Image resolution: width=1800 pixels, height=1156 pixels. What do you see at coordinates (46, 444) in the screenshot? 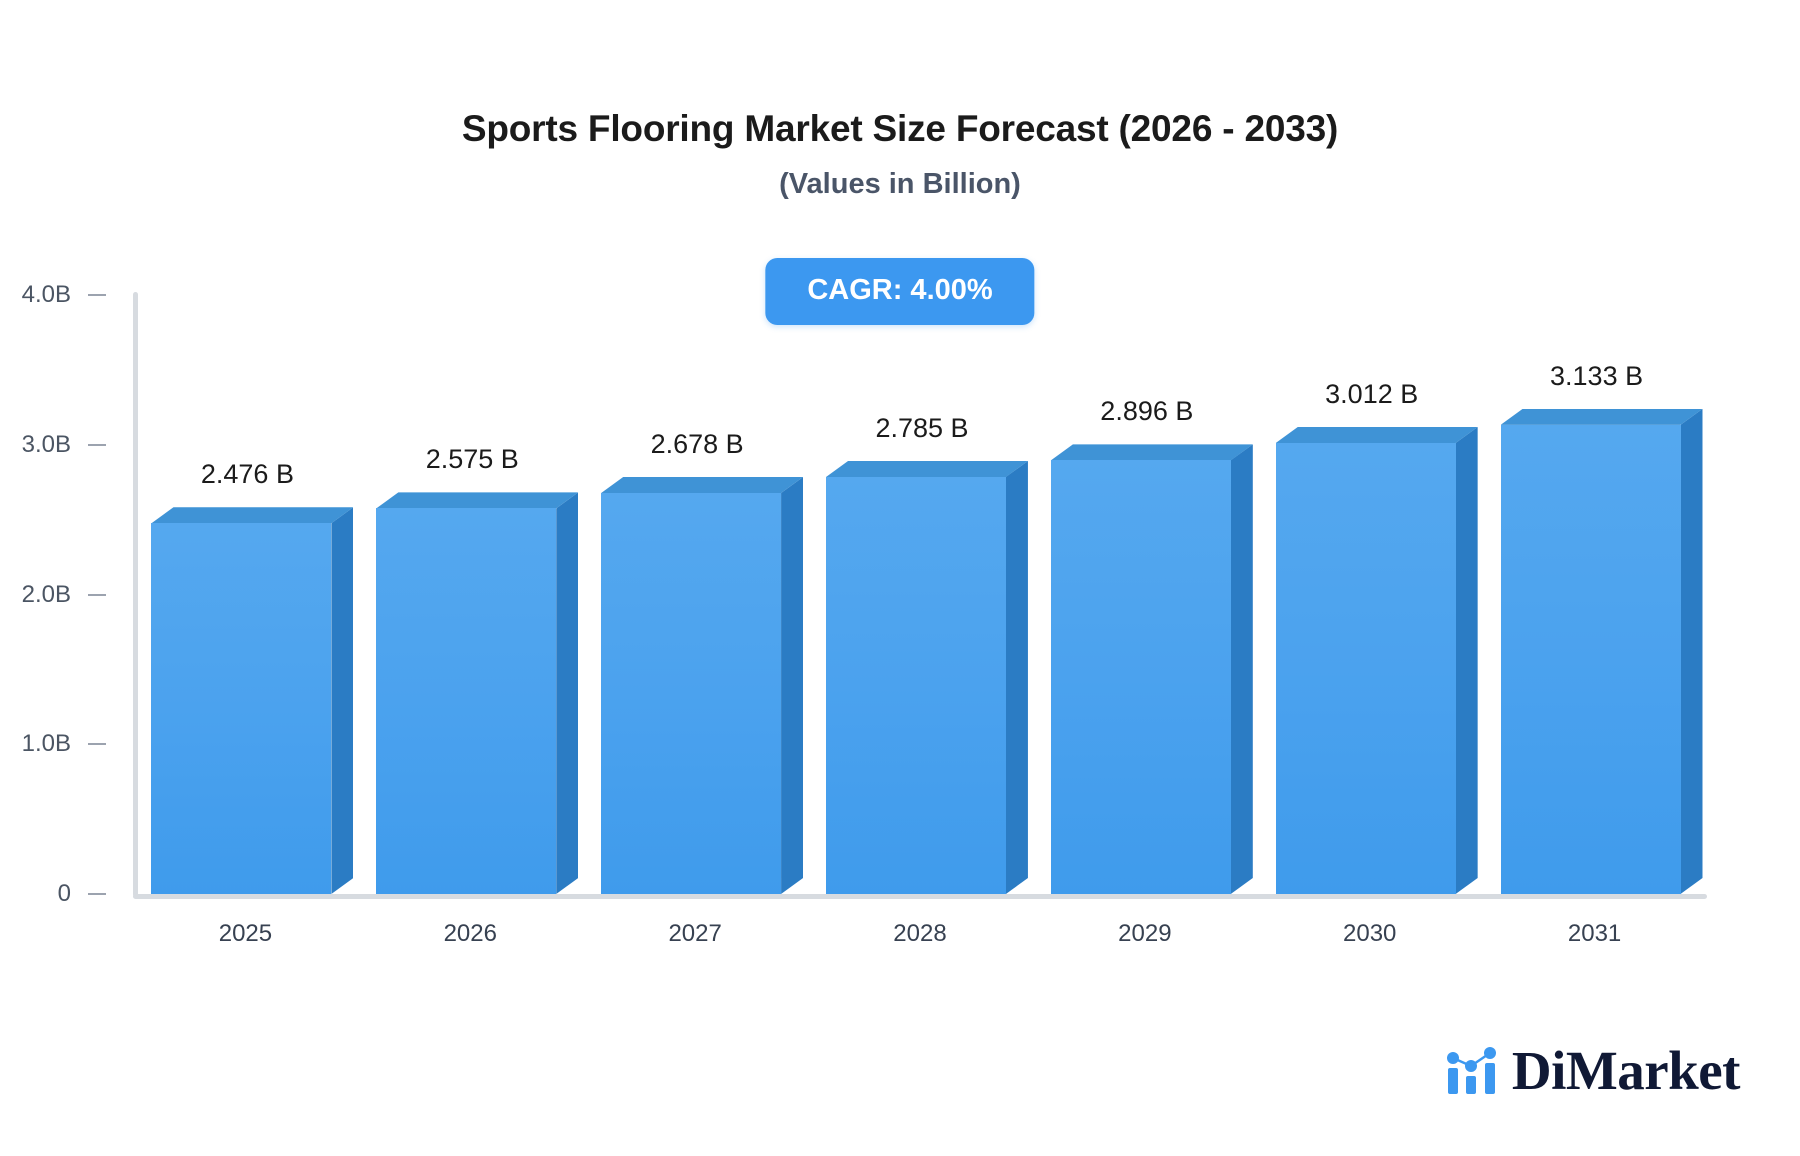
I see `y-axis-tick-label: 3.0B` at bounding box center [46, 444].